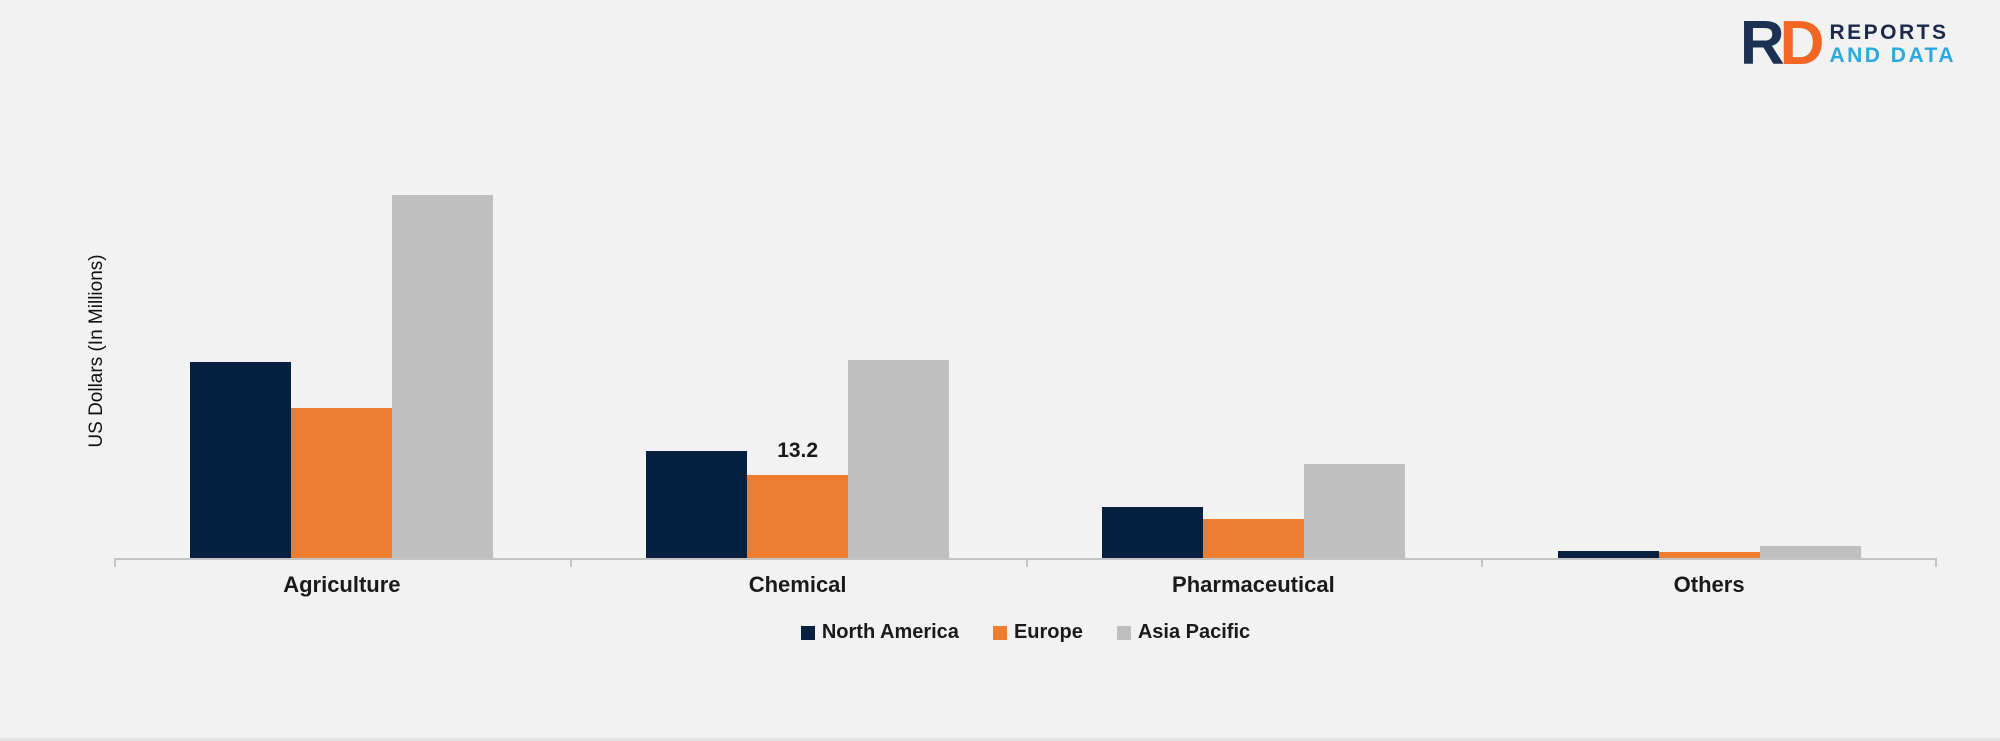 Image resolution: width=2000 pixels, height=741 pixels. Describe the element at coordinates (1608, 554) in the screenshot. I see `bar-others-north-america` at that location.